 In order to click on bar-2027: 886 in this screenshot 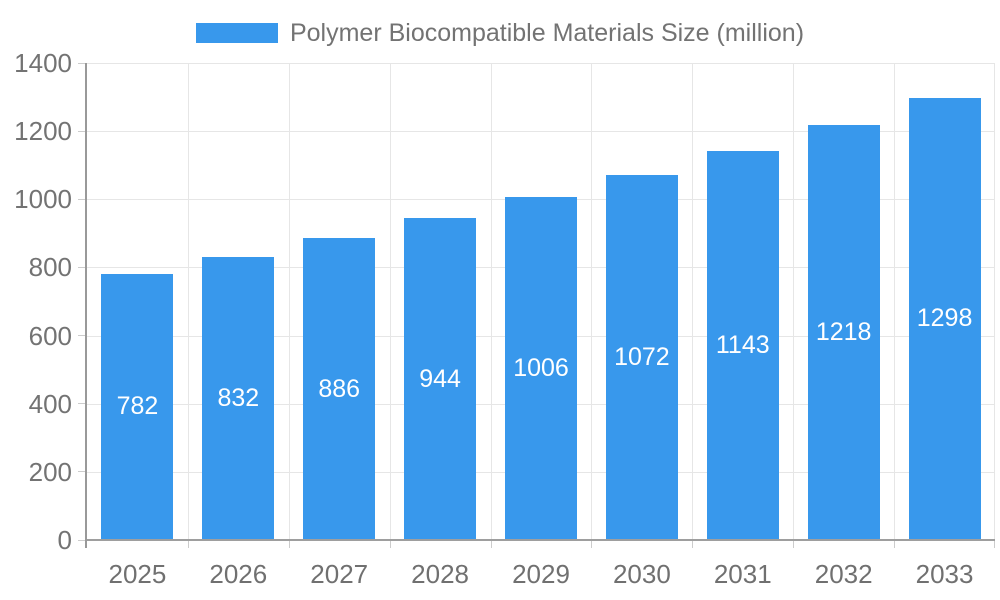, I will do `click(339, 389)`.